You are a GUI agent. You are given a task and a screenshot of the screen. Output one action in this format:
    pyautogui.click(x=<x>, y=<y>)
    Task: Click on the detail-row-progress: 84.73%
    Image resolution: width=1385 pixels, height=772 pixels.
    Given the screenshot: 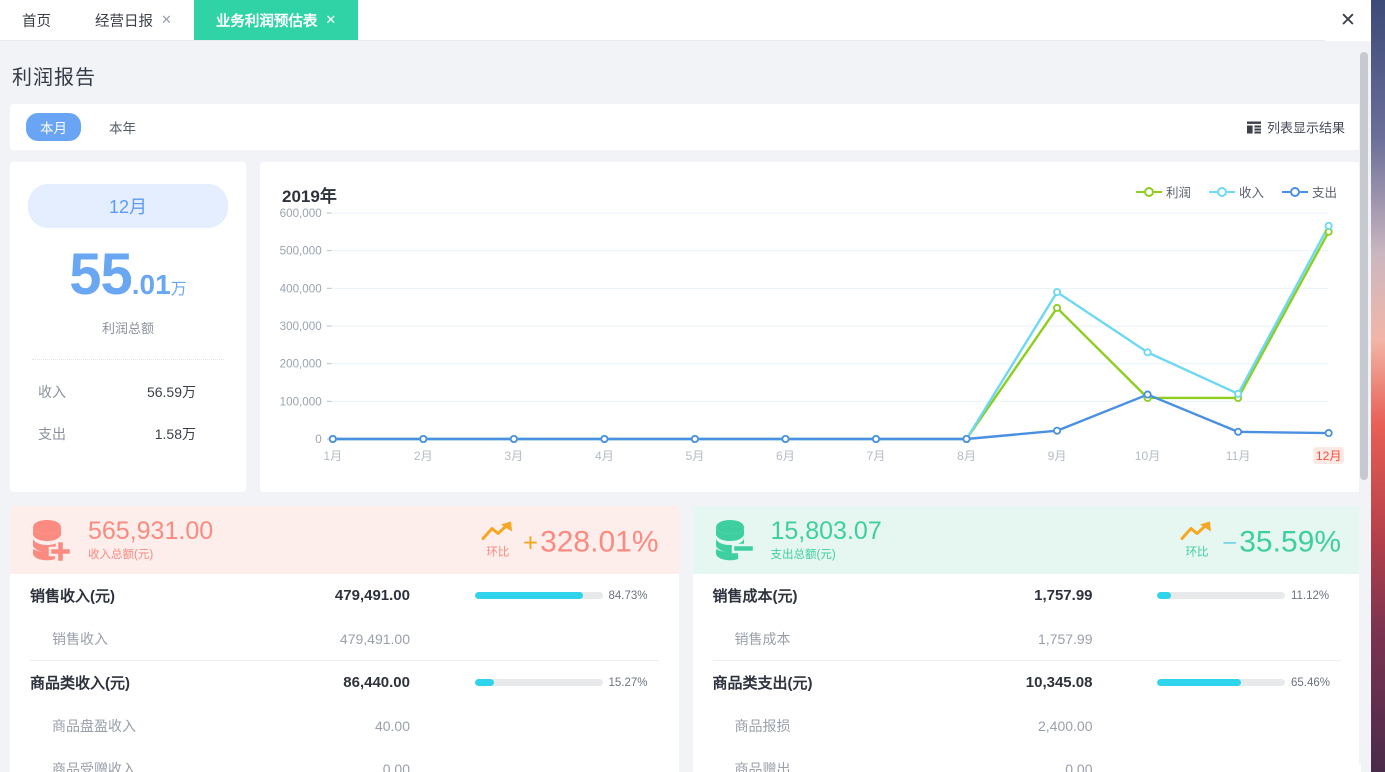 What is the action you would take?
    pyautogui.click(x=534, y=596)
    